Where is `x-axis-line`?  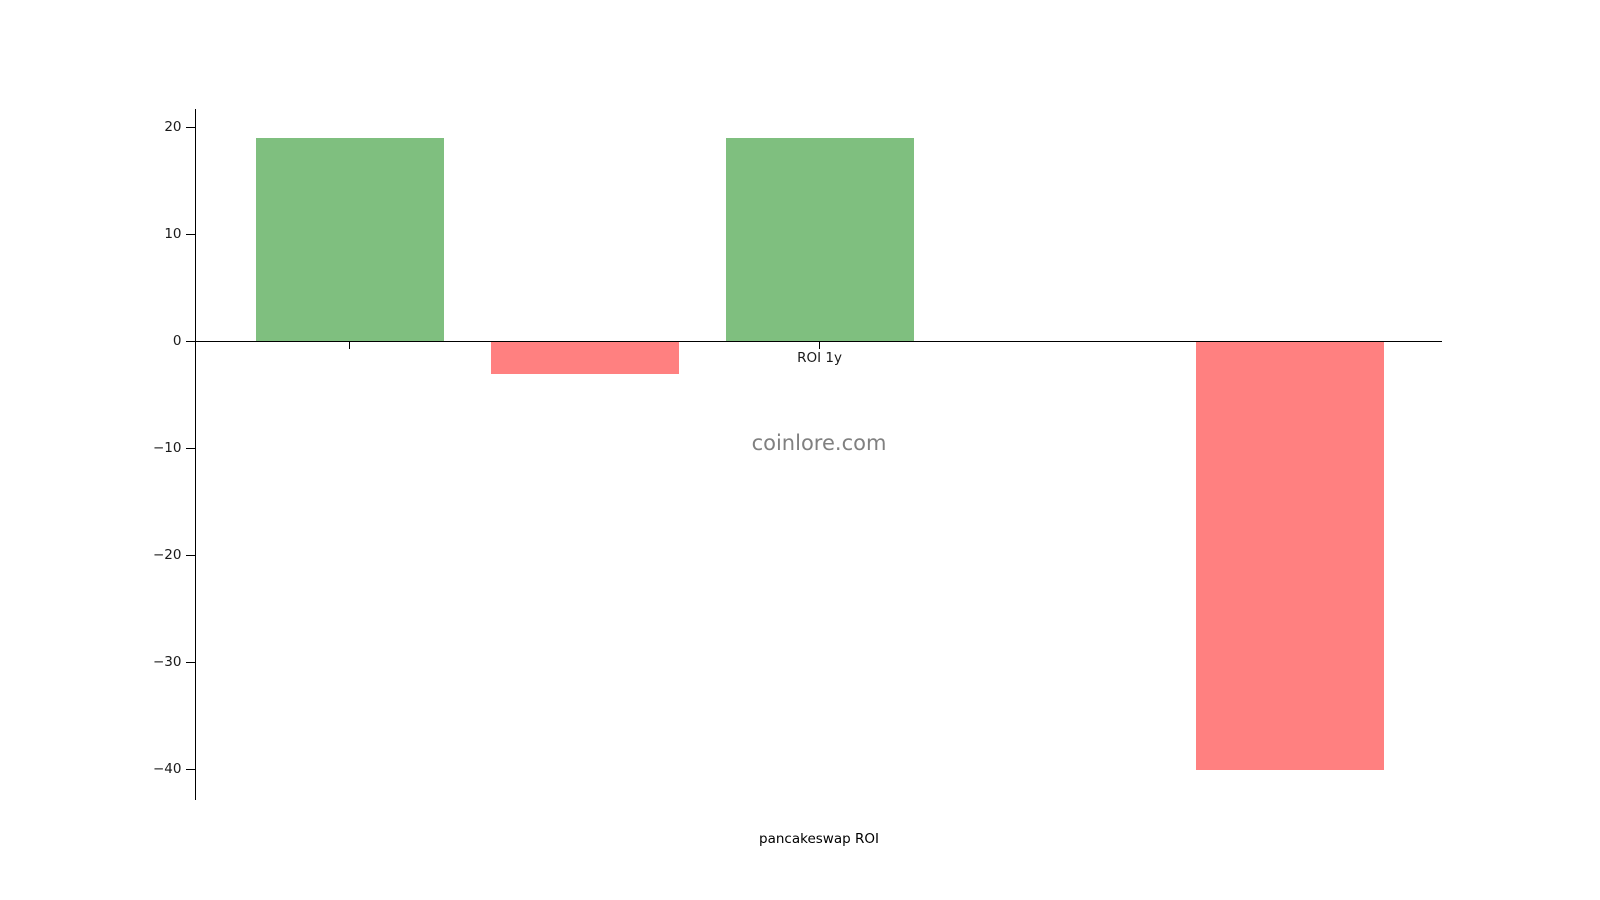 x-axis-line is located at coordinates (818, 341).